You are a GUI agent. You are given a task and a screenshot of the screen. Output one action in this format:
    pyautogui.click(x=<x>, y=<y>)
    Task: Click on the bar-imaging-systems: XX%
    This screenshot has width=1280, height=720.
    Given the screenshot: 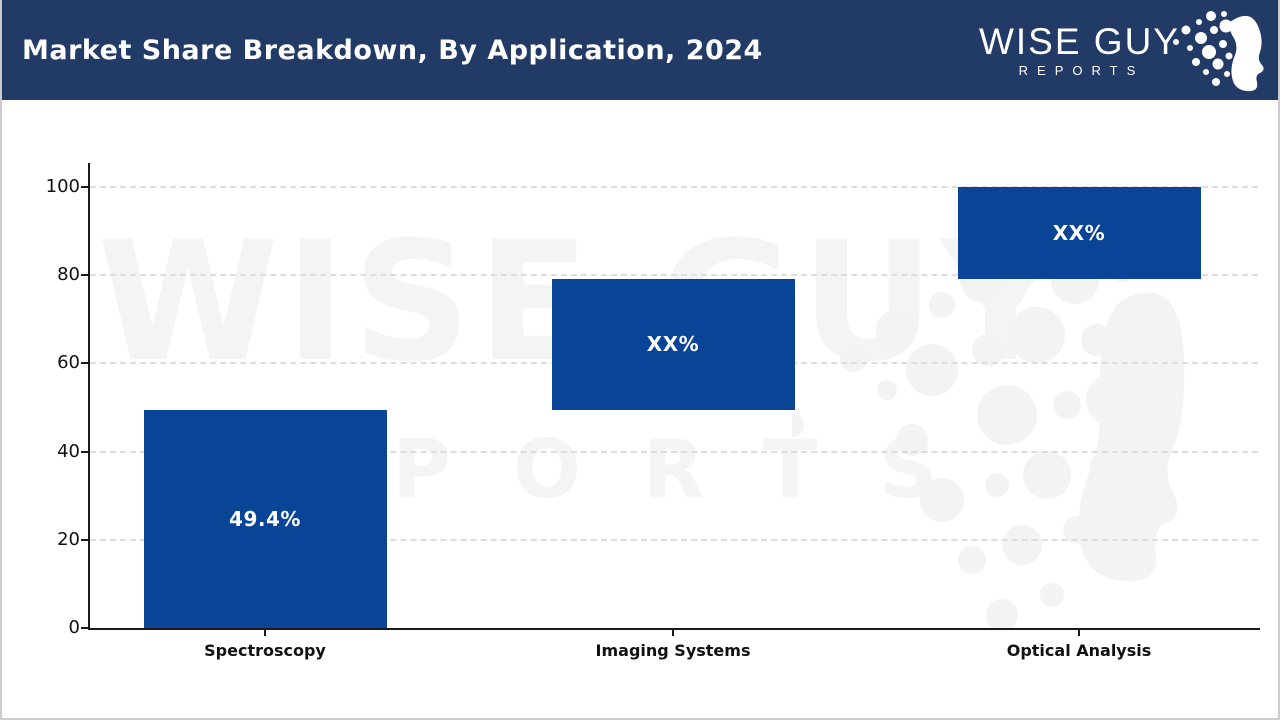 What is the action you would take?
    pyautogui.click(x=673, y=344)
    